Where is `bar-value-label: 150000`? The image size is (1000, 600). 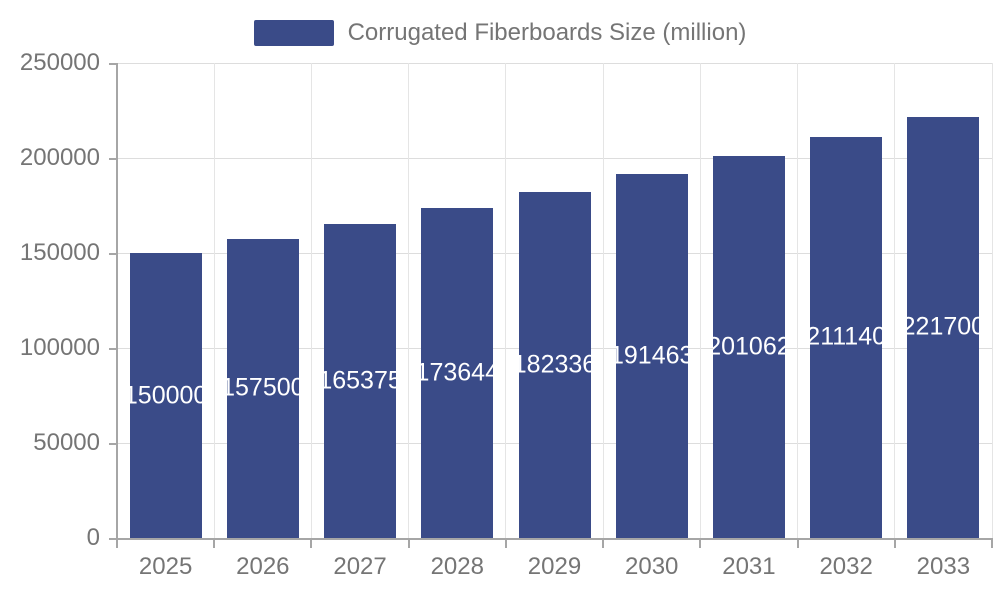
bar-value-label: 150000 is located at coordinates (165, 395).